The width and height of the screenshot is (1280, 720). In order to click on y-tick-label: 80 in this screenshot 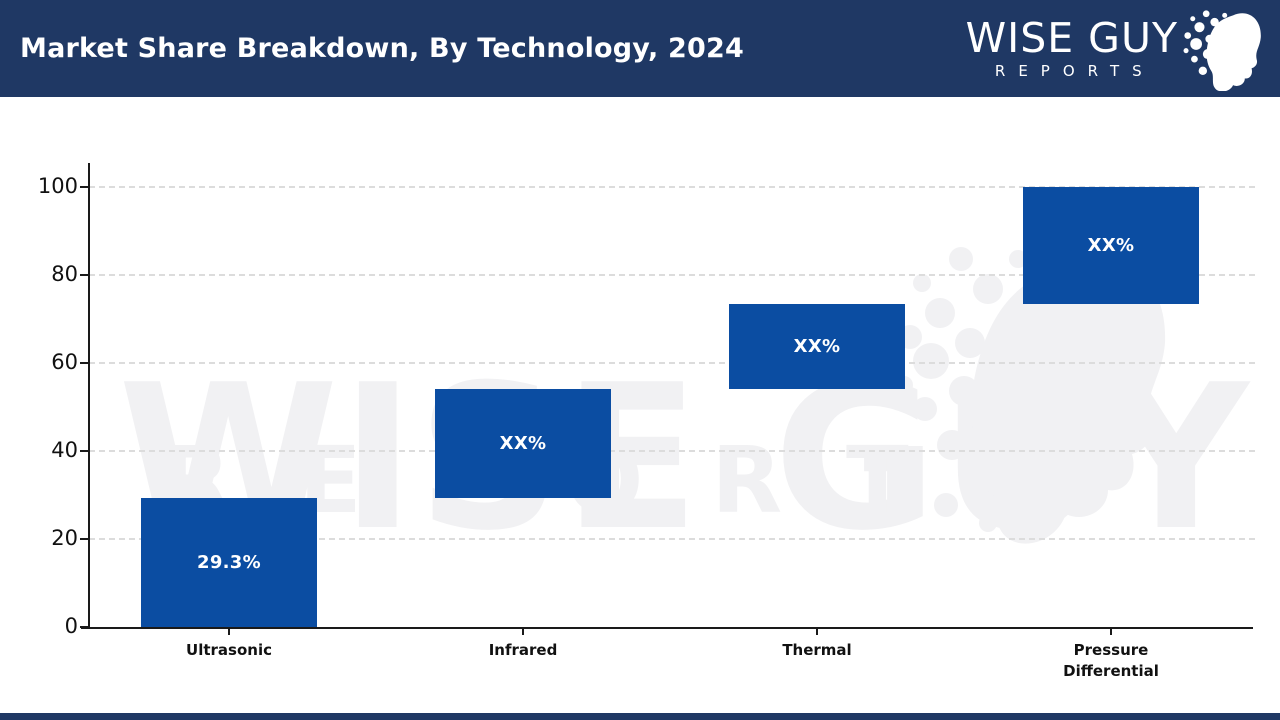, I will do `click(64, 274)`.